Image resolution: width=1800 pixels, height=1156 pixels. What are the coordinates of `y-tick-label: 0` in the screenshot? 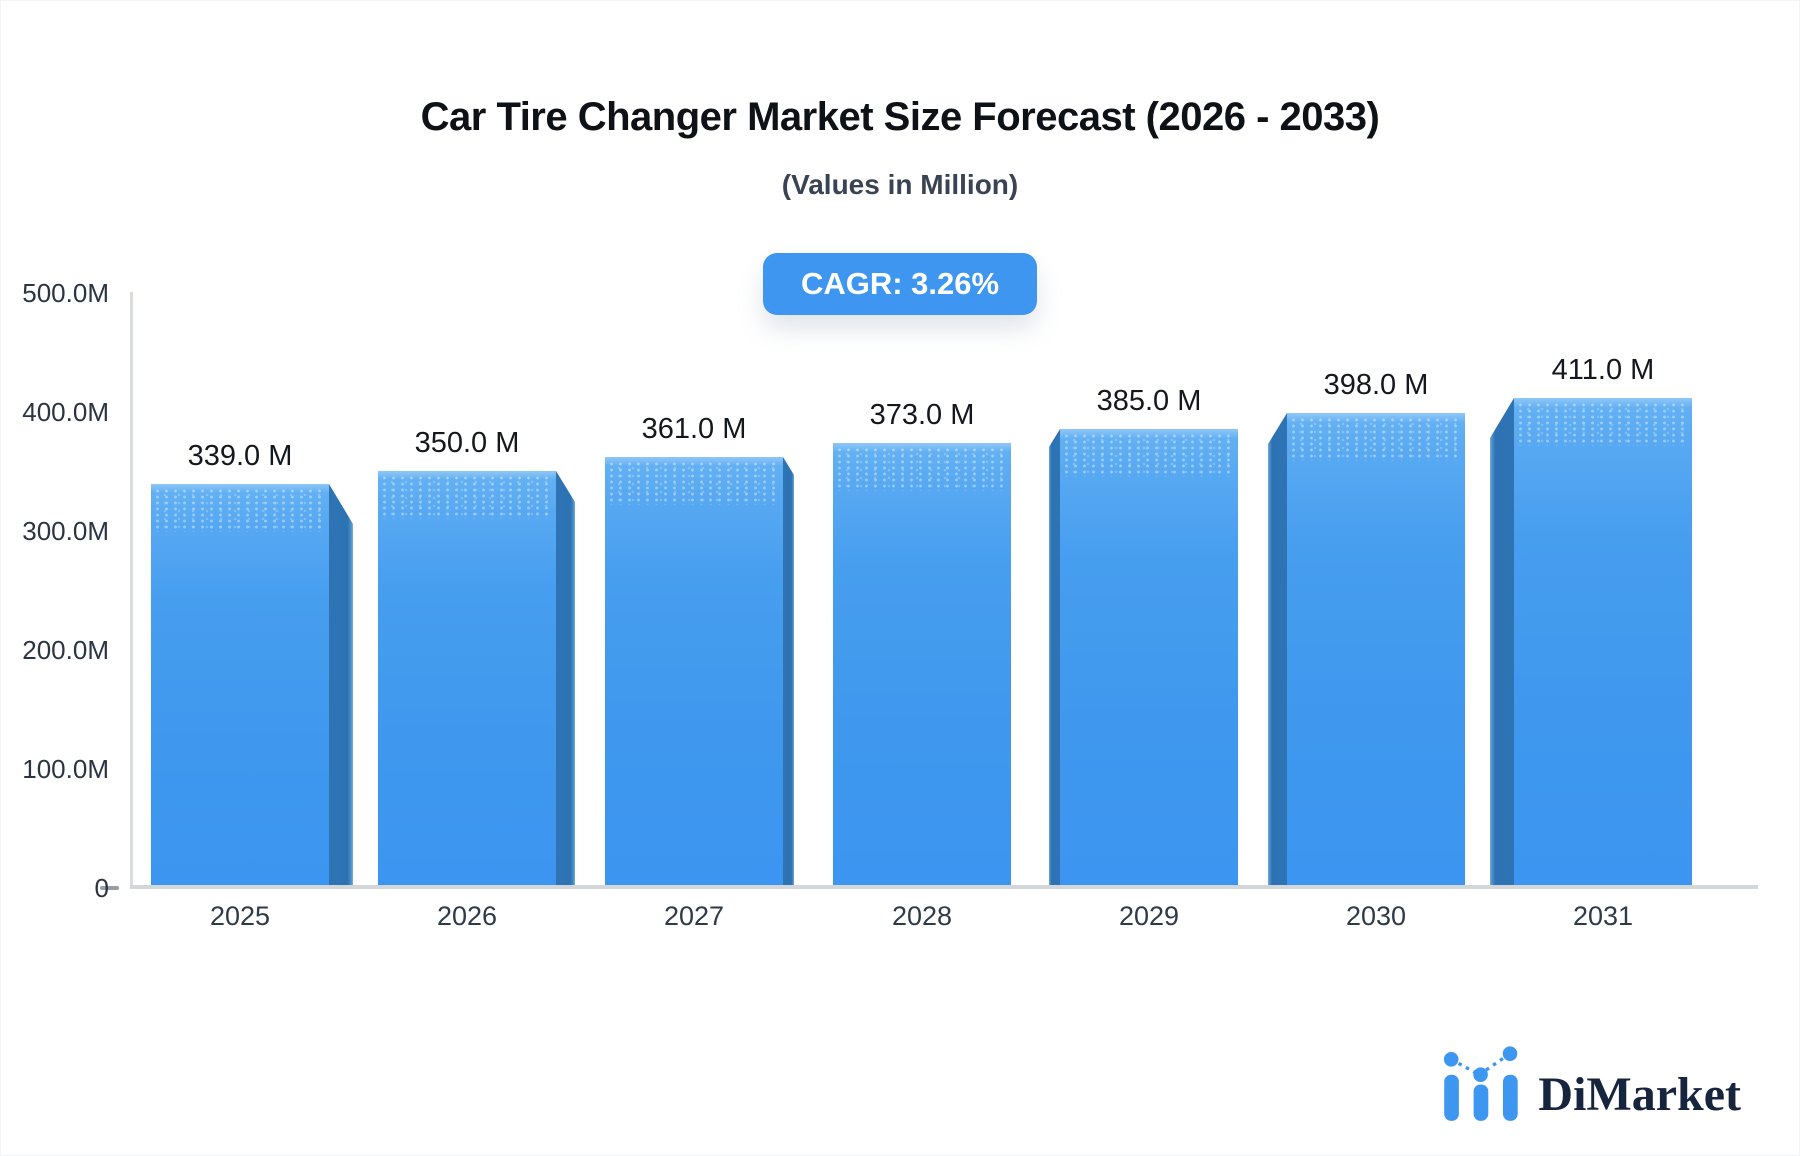 It's located at (101, 888).